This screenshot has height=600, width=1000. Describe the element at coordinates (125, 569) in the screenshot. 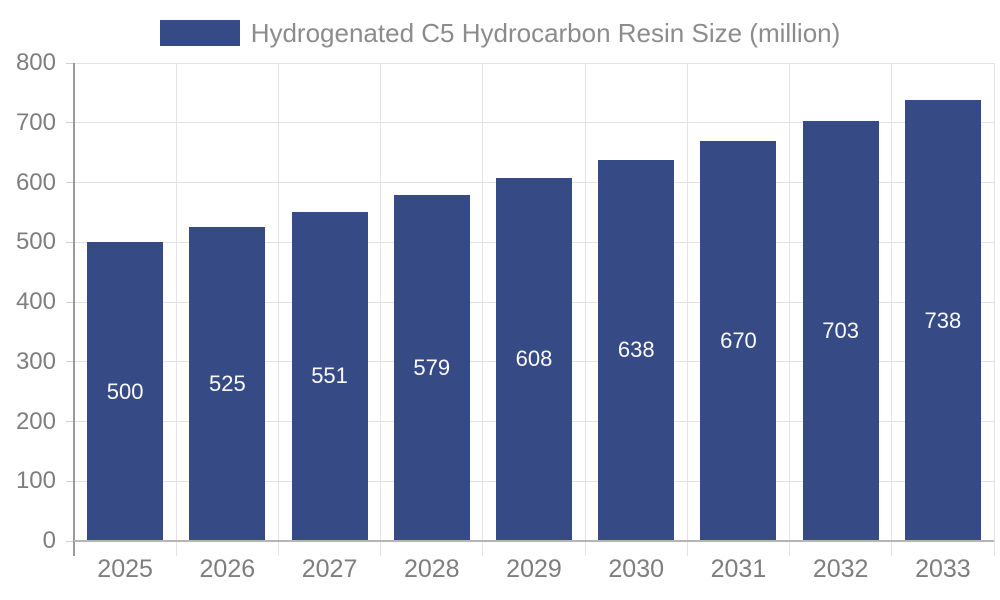

I see `x-tick-label-2025: 2025` at that location.